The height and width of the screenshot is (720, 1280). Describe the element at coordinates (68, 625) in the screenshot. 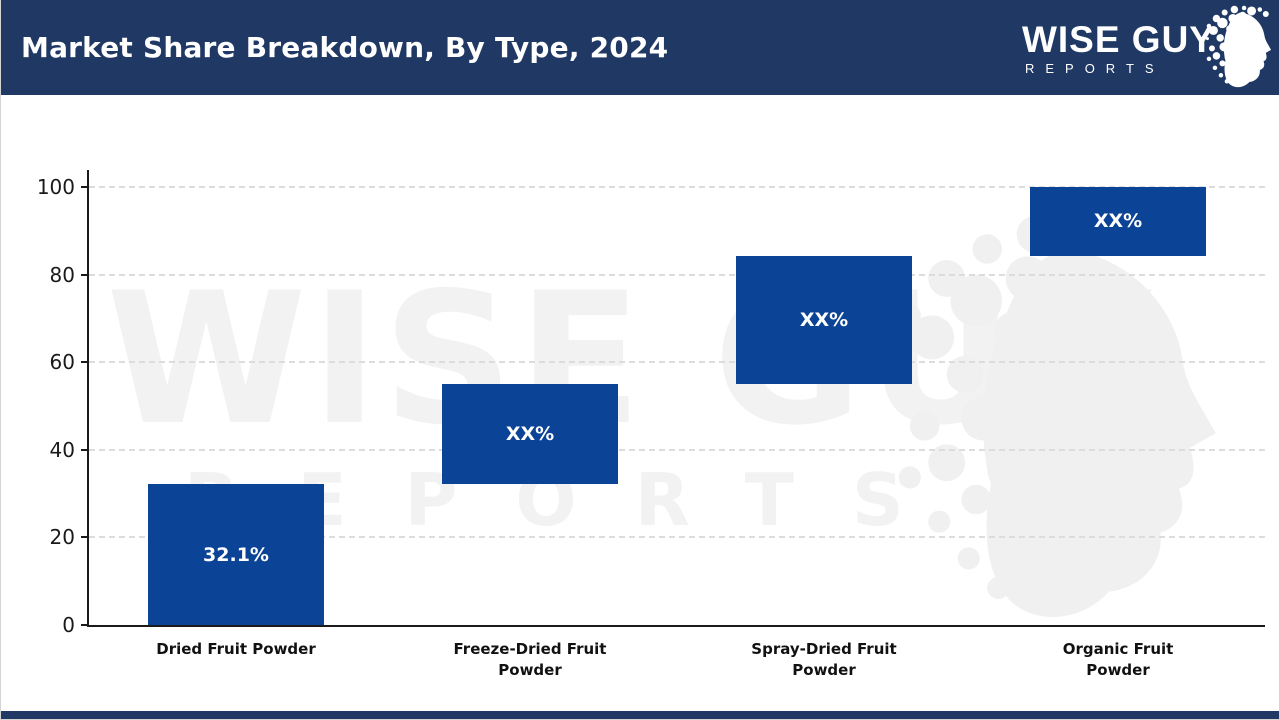

I see `y-axis-tick-label: 0` at that location.